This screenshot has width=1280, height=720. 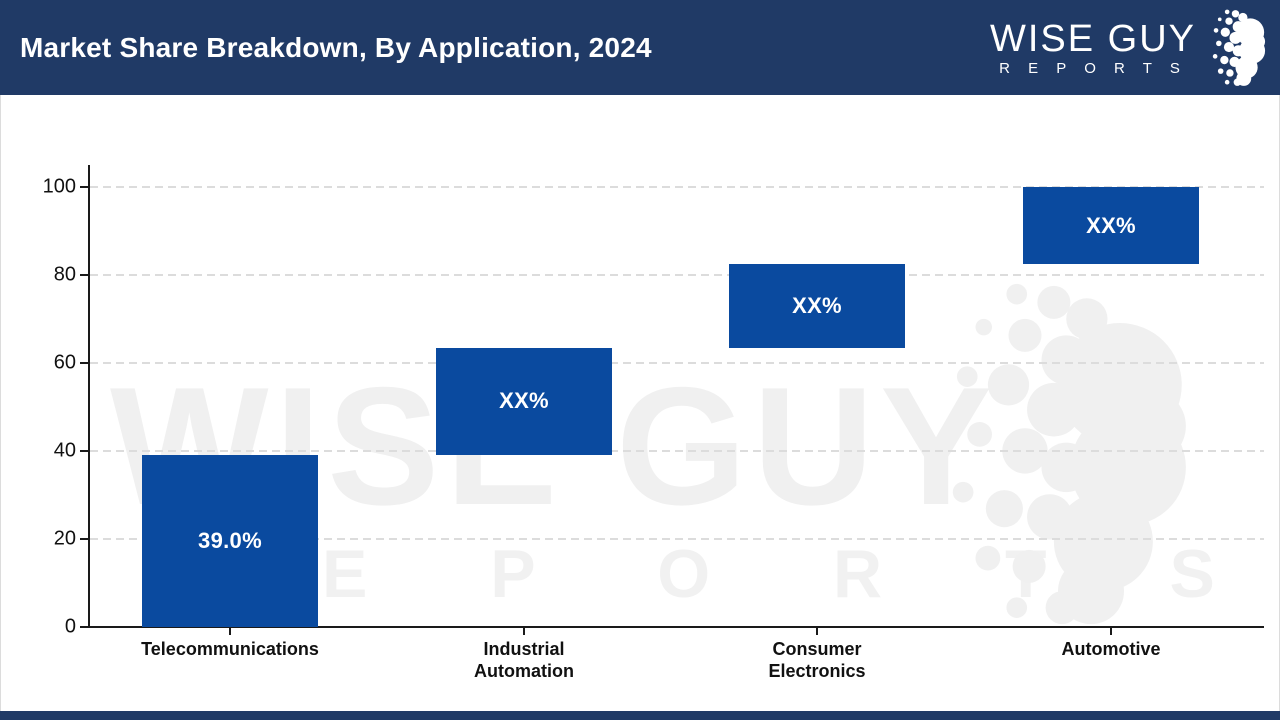 I want to click on x-category-label-1: Telecommunications, so click(x=230, y=649).